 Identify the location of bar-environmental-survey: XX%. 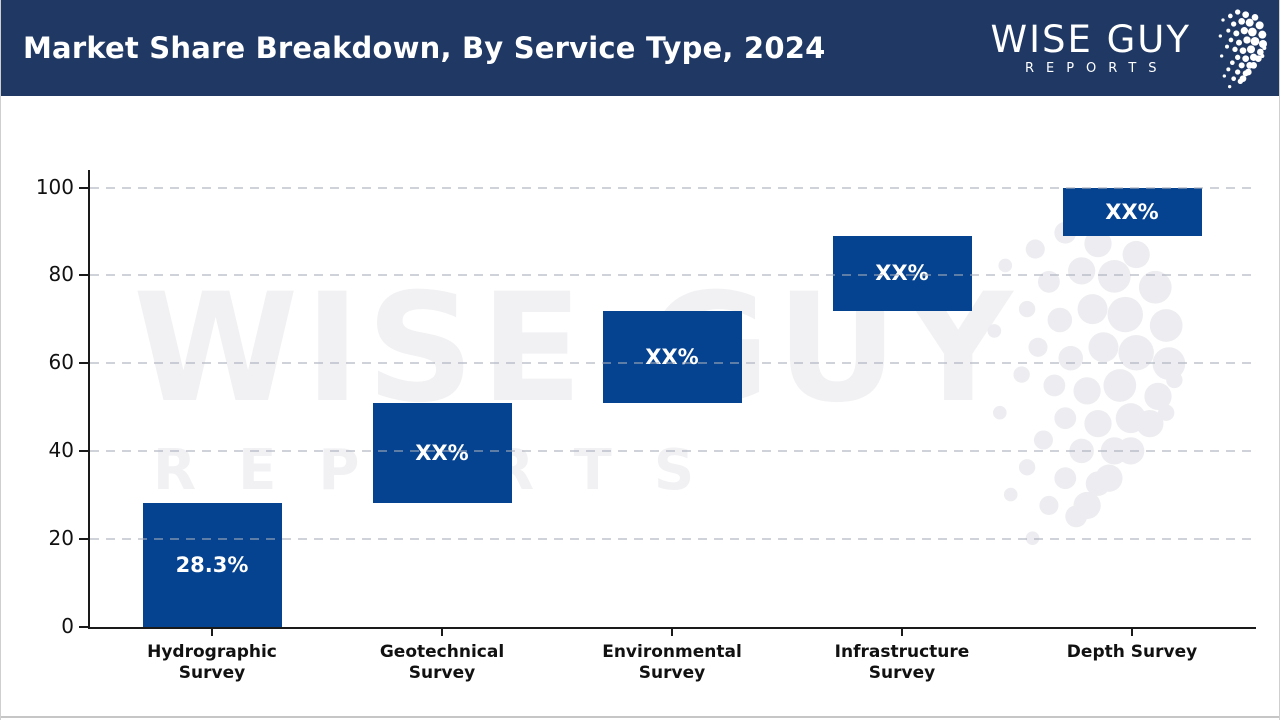
(672, 356).